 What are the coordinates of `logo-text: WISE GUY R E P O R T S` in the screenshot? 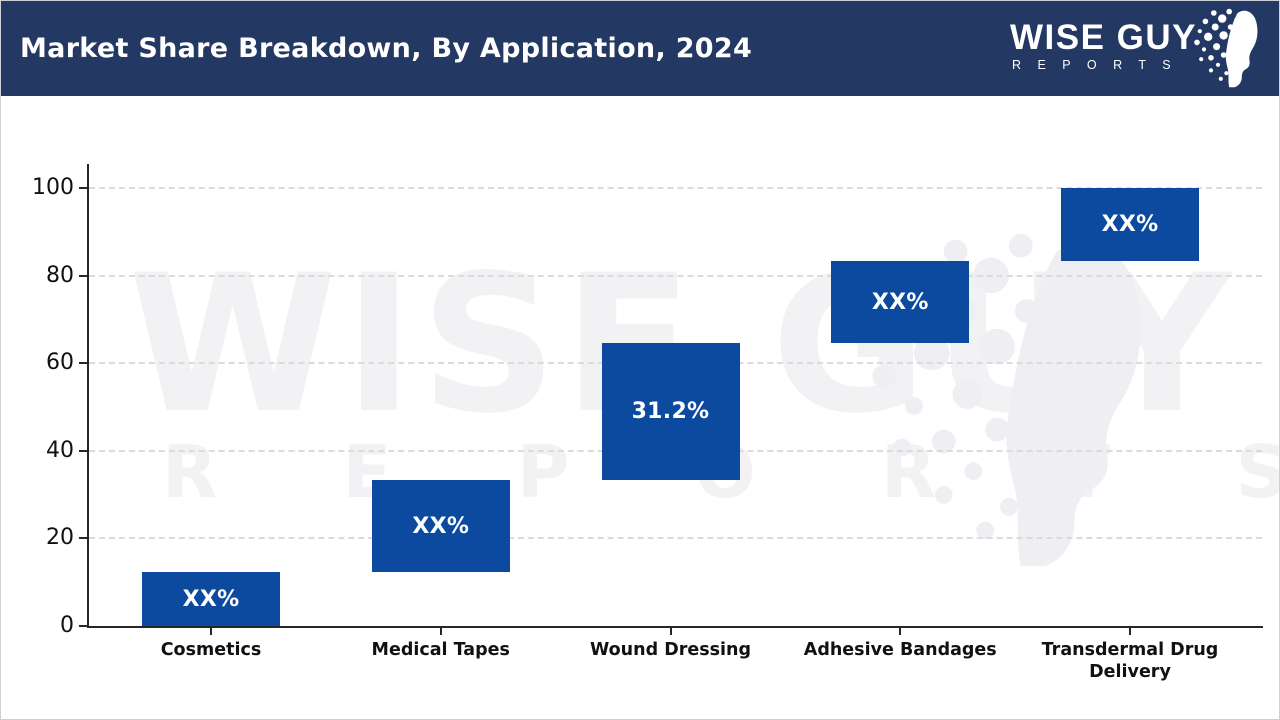 It's located at (1103, 46).